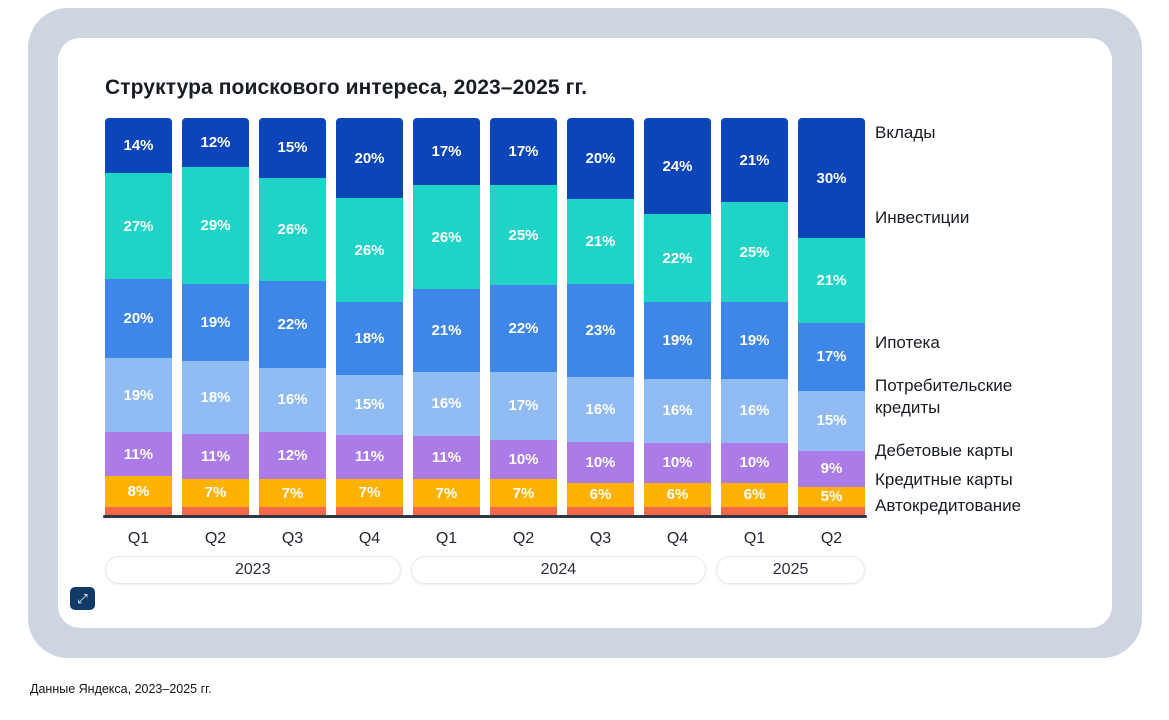  I want to click on year-axis: 2023 2024 2025, so click(485, 570).